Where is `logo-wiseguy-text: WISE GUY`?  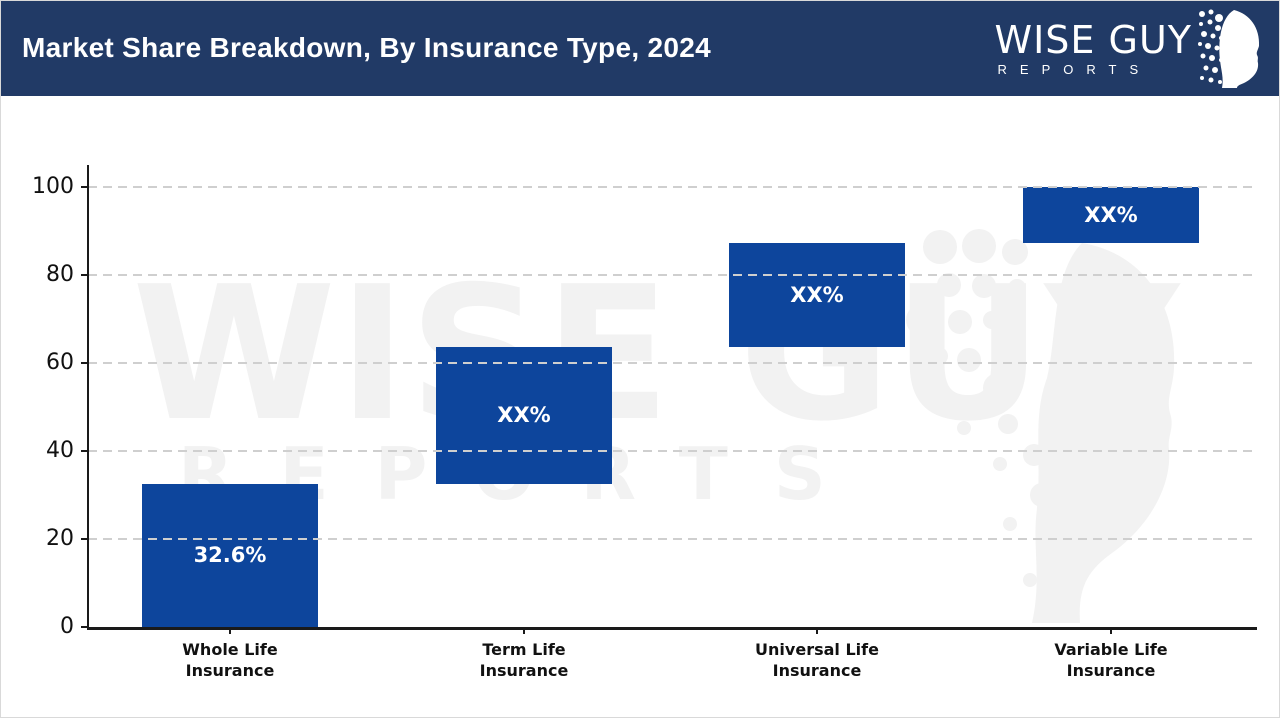
logo-wiseguy-text: WISE GUY is located at coordinates (1093, 39).